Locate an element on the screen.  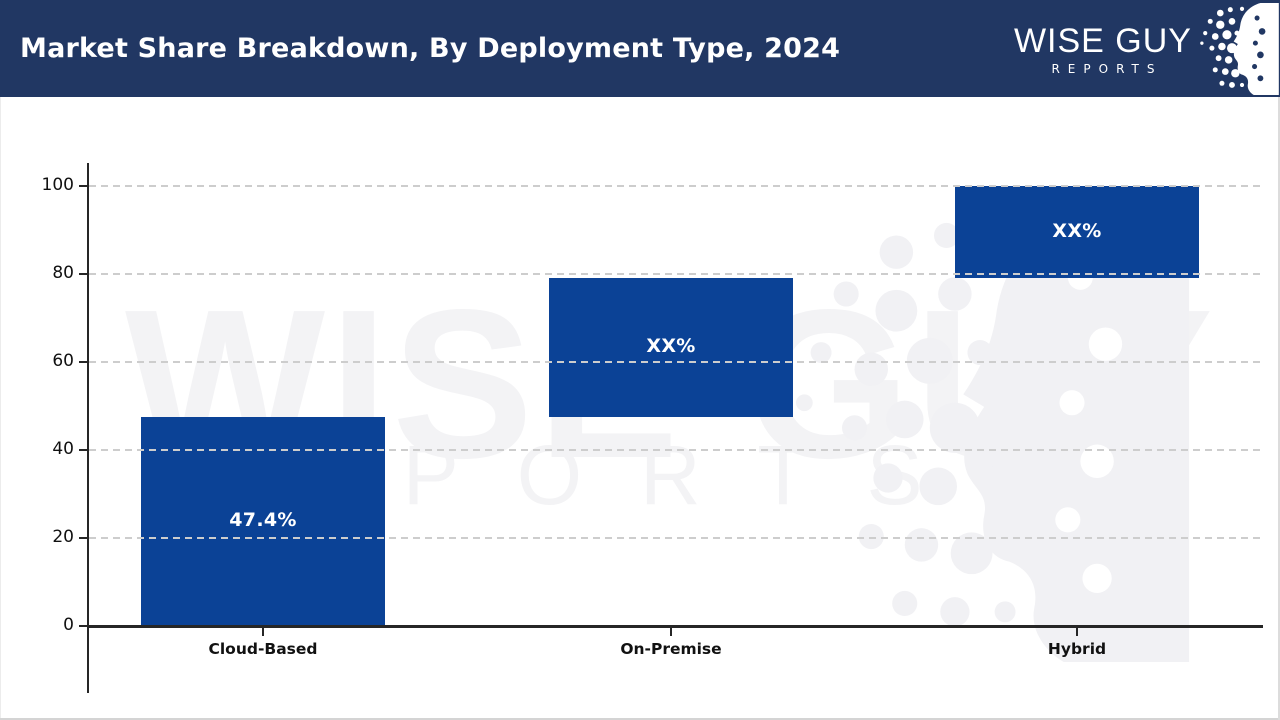
x-category-label: On-Premise is located at coordinates (671, 649).